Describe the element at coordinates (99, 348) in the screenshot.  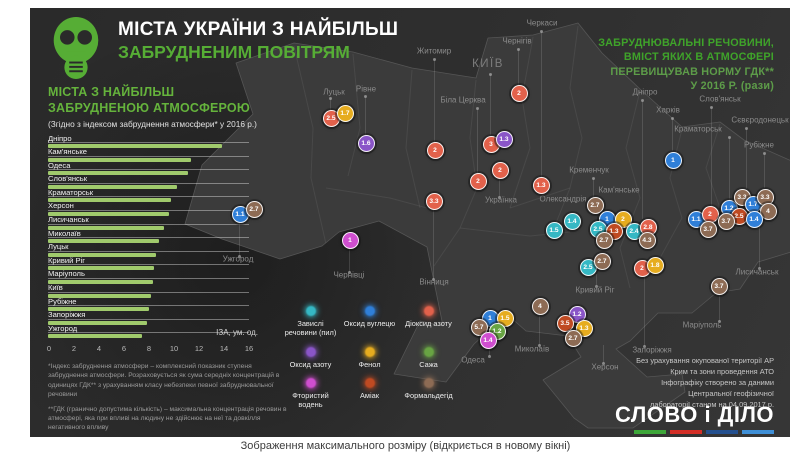
I see `axis-tick-label: 4` at that location.